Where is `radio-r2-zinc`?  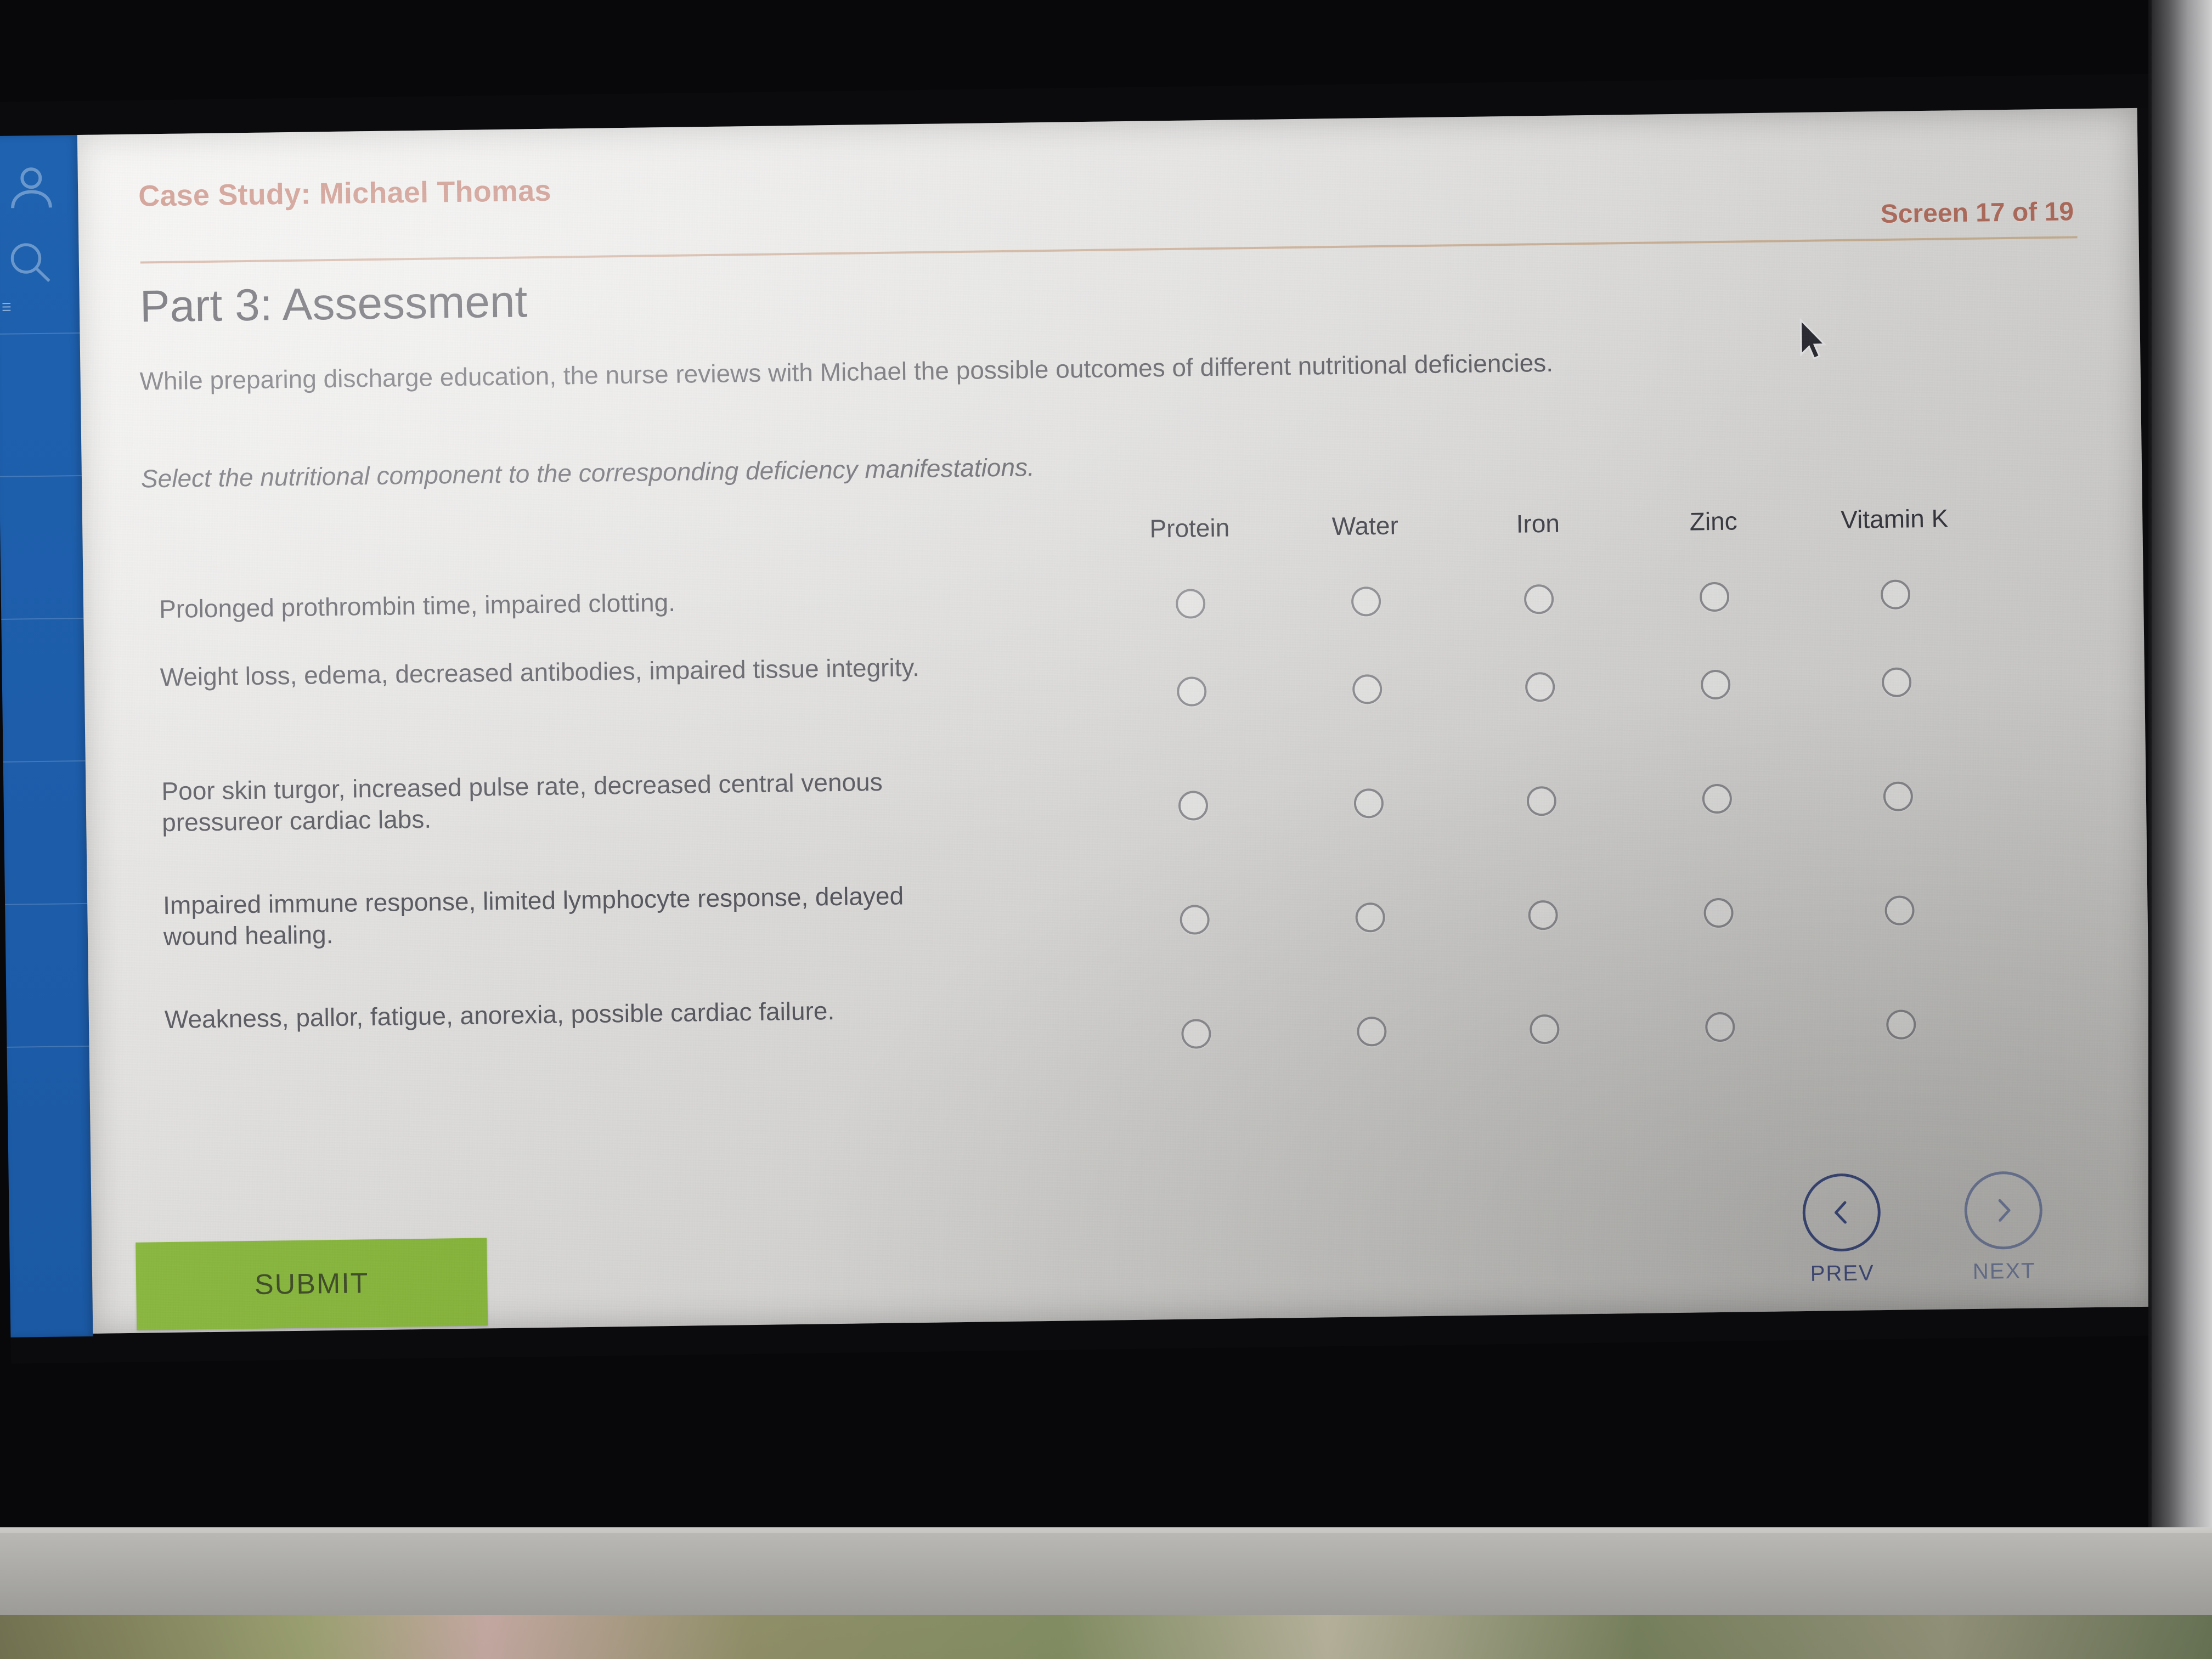
radio-r2-zinc is located at coordinates (1716, 684).